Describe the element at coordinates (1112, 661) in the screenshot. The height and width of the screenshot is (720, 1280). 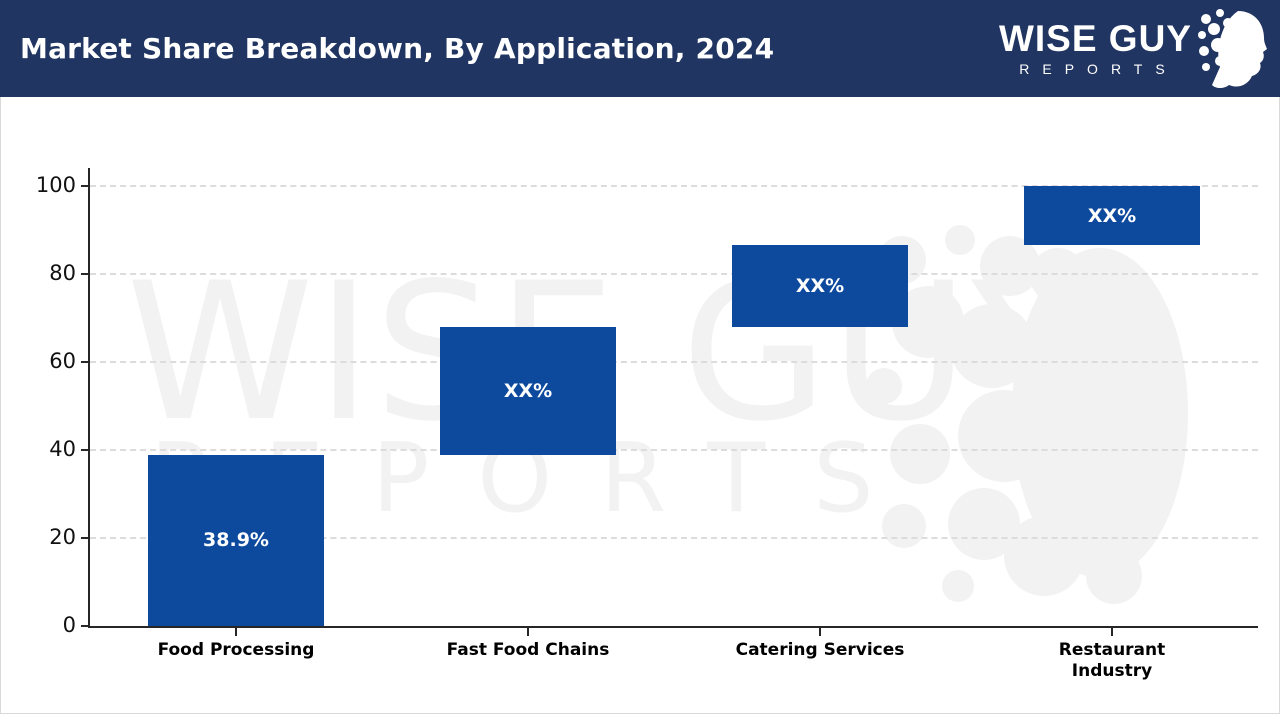
I see `x-category-label-3: Restaurant Industry` at that location.